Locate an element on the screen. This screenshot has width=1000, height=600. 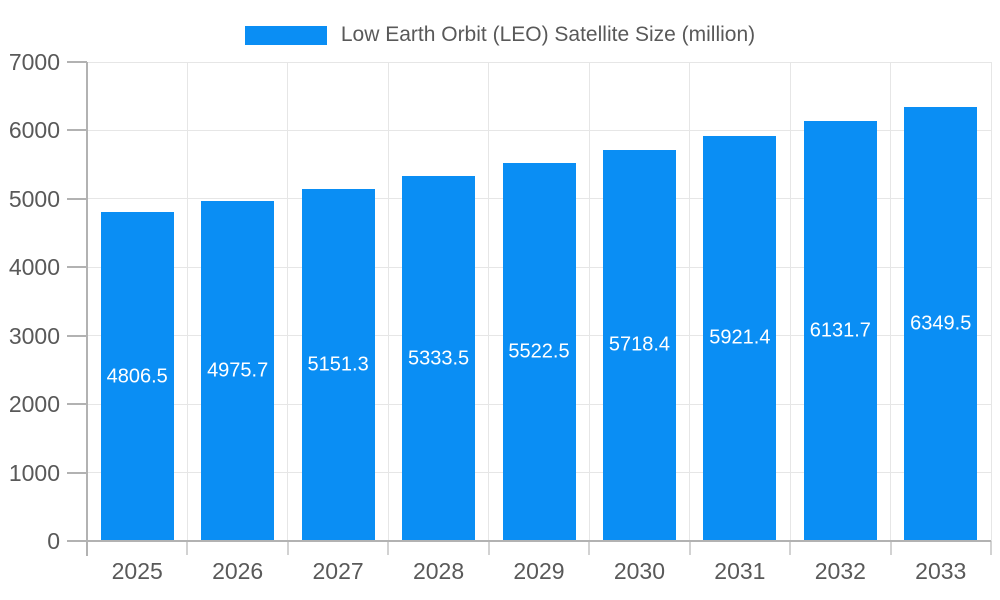
x-axis-label-2027: 2027 is located at coordinates (338, 571).